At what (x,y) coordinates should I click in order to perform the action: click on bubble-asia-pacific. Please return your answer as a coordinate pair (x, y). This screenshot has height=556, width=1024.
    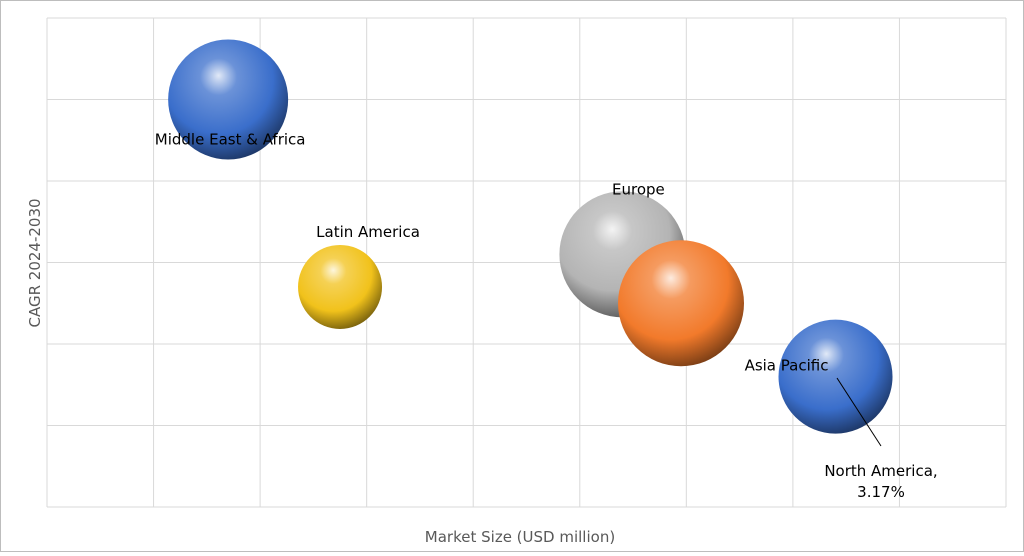
    Looking at the image, I should click on (835, 376).